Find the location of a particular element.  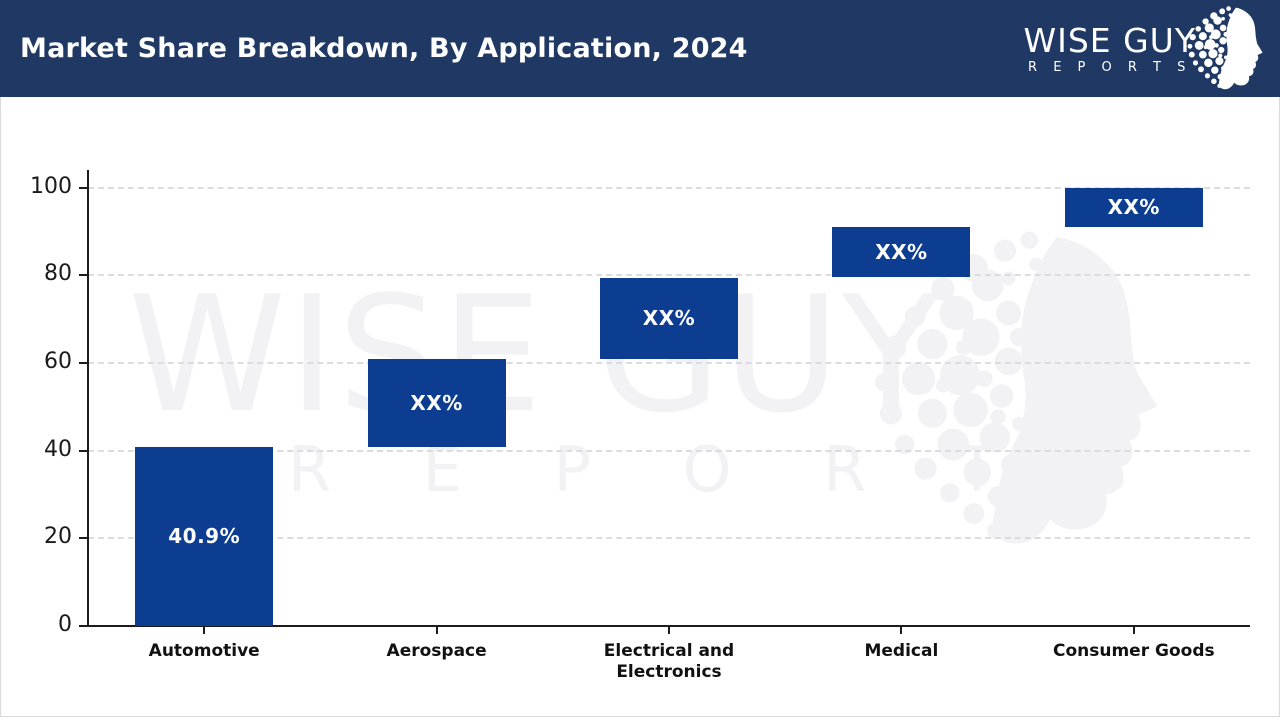

y-axis-tick-label: 100 is located at coordinates (51, 186).